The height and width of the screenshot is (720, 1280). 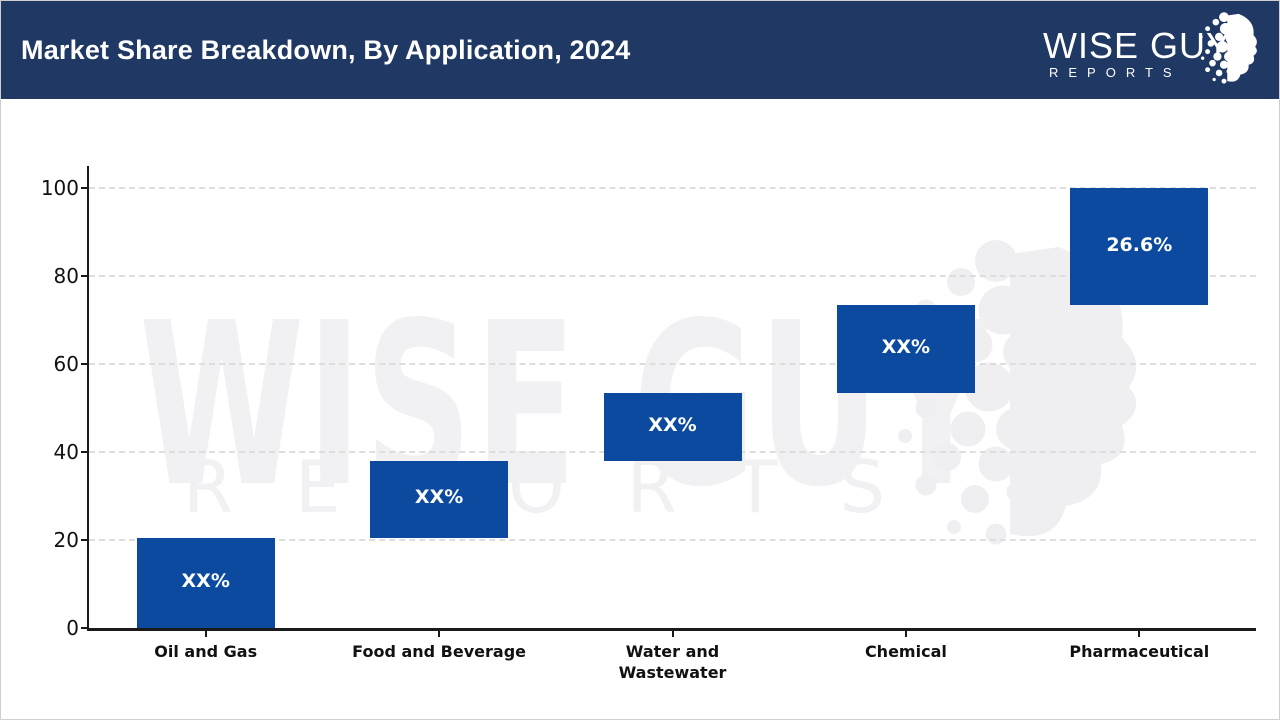 What do you see at coordinates (439, 651) in the screenshot?
I see `x-tick-label-2: Food and Beverage` at bounding box center [439, 651].